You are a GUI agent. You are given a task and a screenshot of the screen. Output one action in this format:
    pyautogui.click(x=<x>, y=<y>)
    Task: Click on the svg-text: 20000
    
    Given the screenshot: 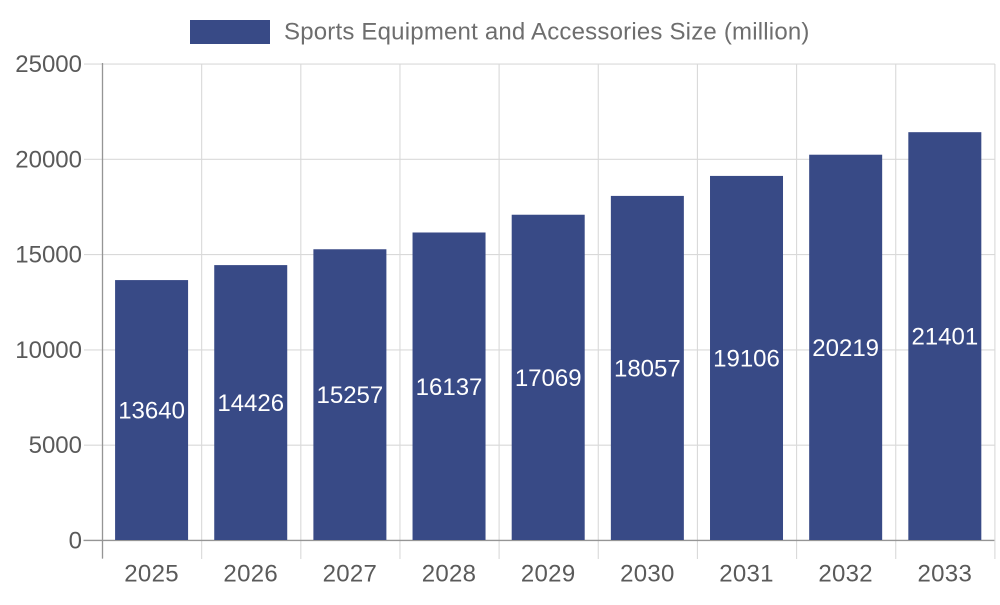 What is the action you would take?
    pyautogui.click(x=48, y=159)
    